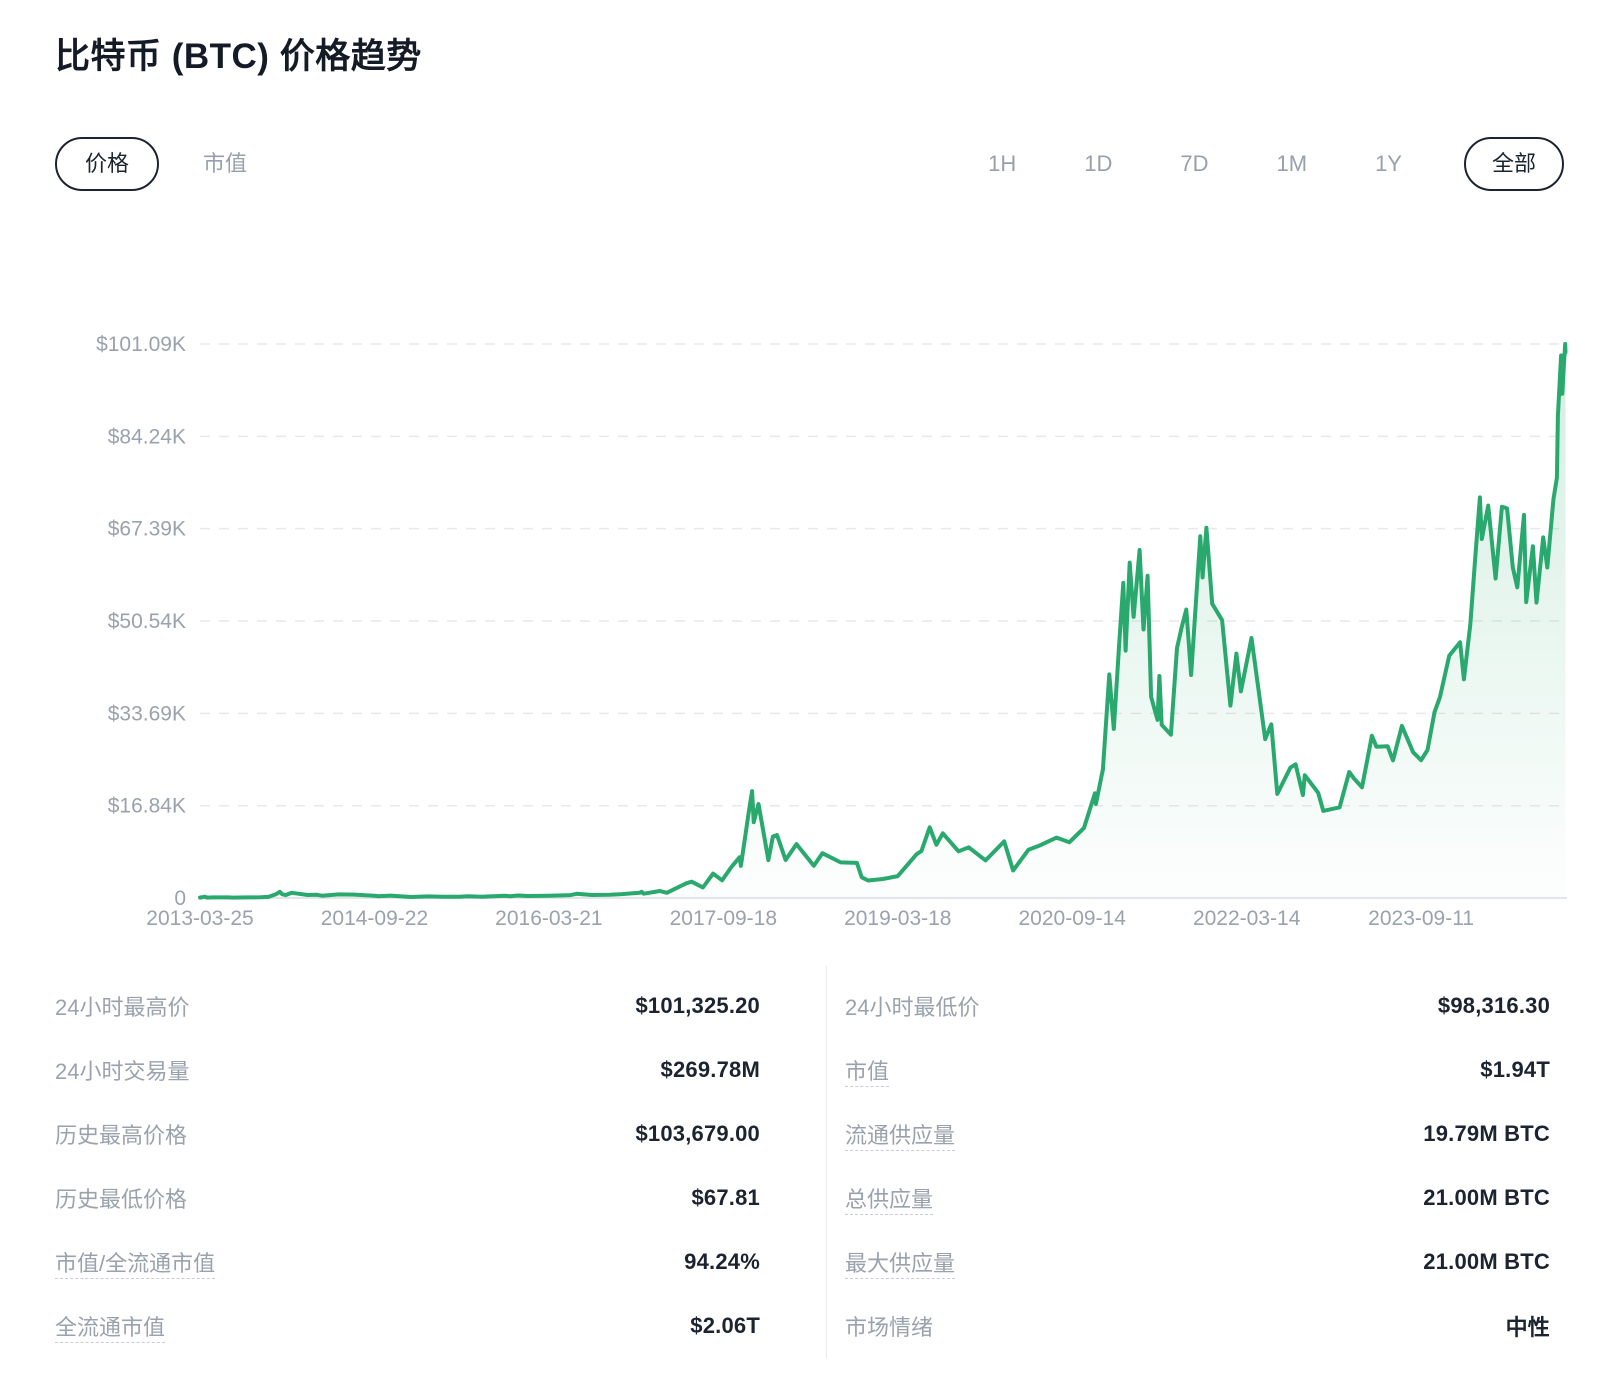 The height and width of the screenshot is (1395, 1619). I want to click on stat-max-supply-row: 最大供应量 21.00M BTC, so click(1197, 1262).